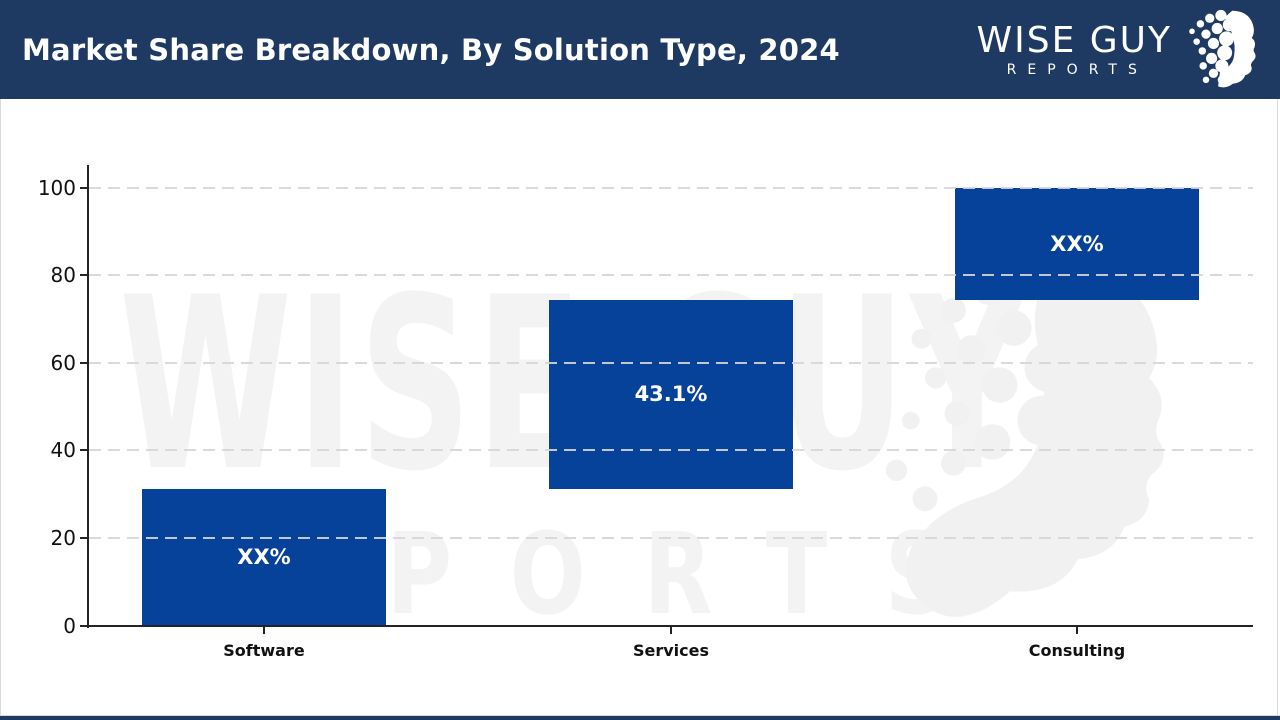 This screenshot has width=1280, height=720. Describe the element at coordinates (671, 650) in the screenshot. I see `x-category-label: Services` at that location.